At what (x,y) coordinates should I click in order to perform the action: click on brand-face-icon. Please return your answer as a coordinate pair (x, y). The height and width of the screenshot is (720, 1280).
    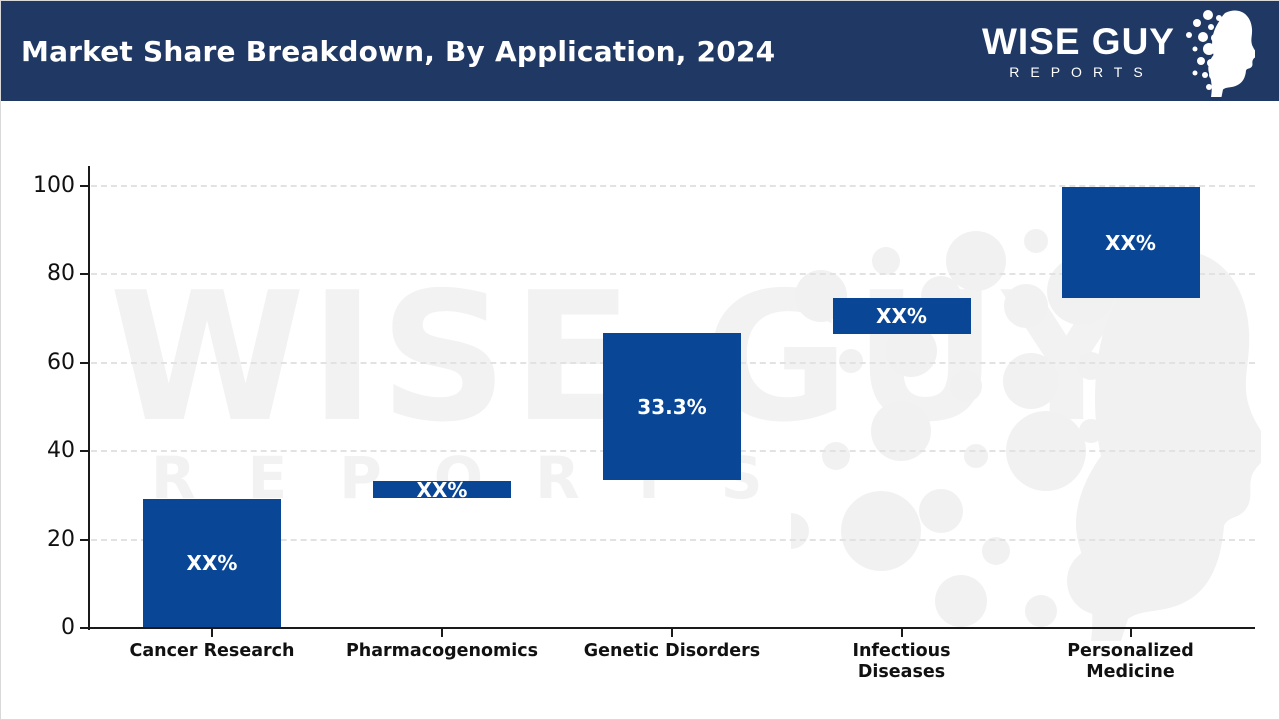
    Looking at the image, I should click on (1220, 53).